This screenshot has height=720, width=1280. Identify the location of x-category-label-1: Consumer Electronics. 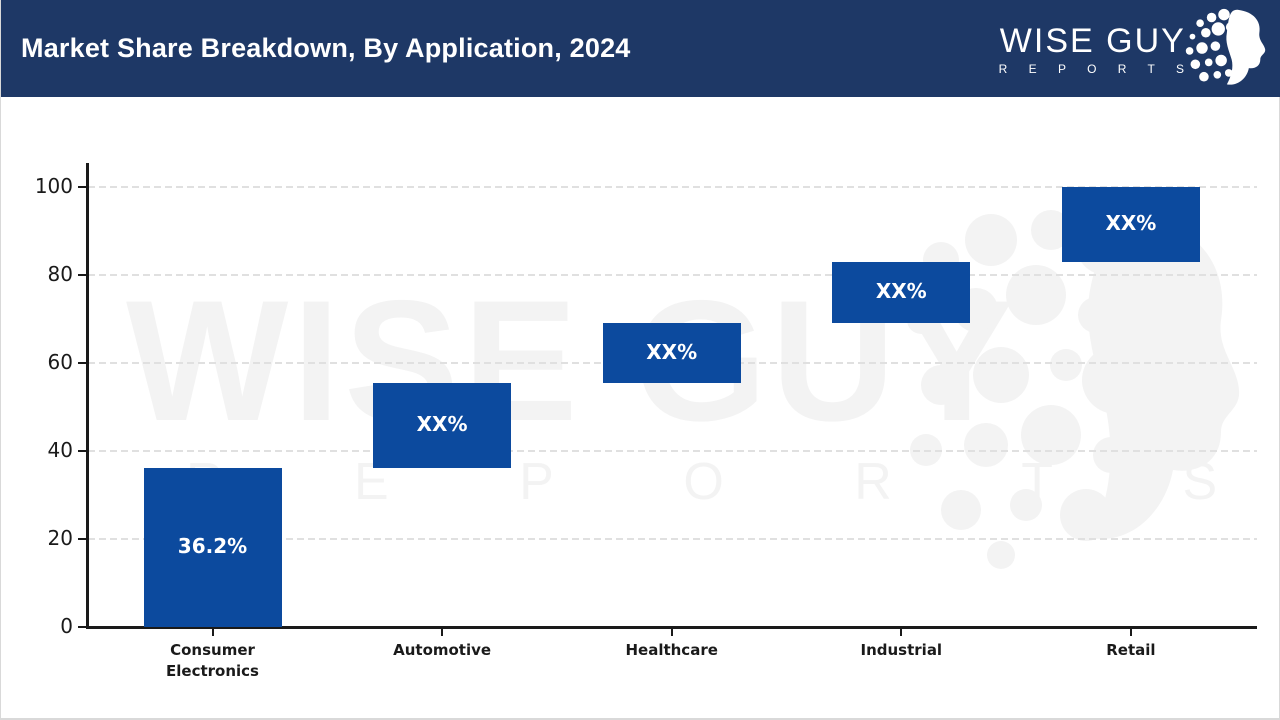
(212, 660).